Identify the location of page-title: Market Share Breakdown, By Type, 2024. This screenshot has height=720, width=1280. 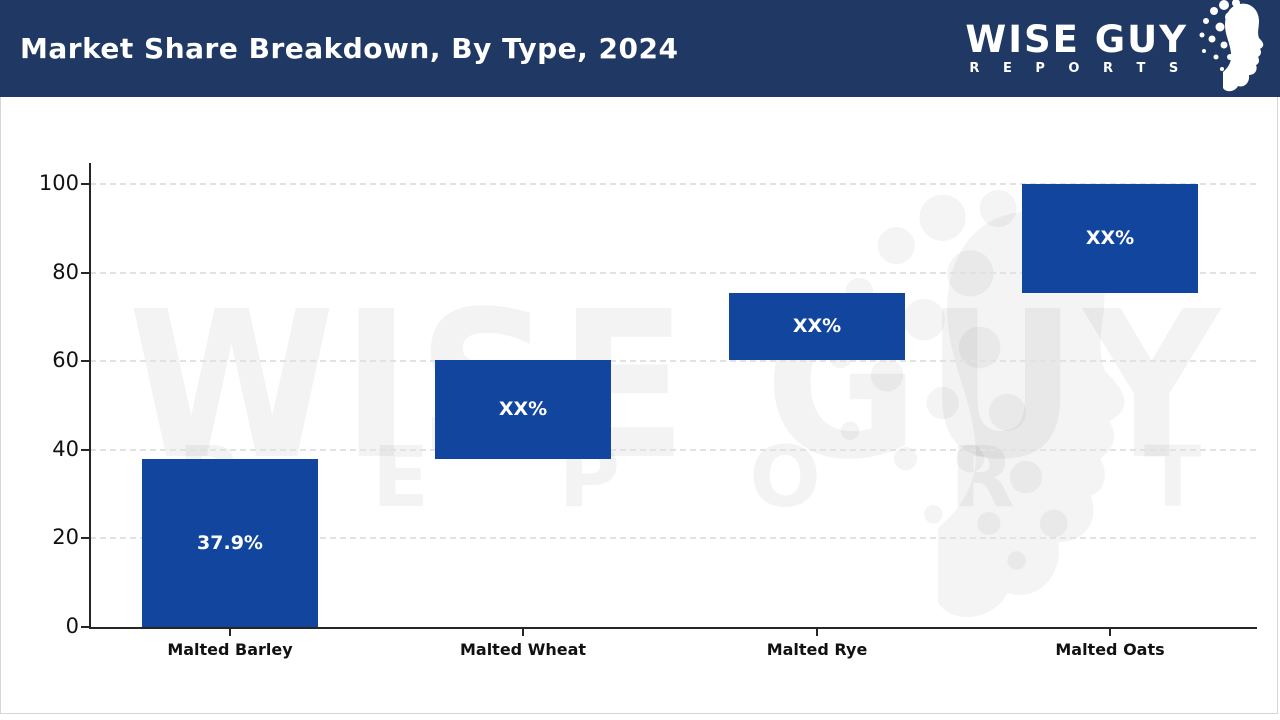
(349, 48).